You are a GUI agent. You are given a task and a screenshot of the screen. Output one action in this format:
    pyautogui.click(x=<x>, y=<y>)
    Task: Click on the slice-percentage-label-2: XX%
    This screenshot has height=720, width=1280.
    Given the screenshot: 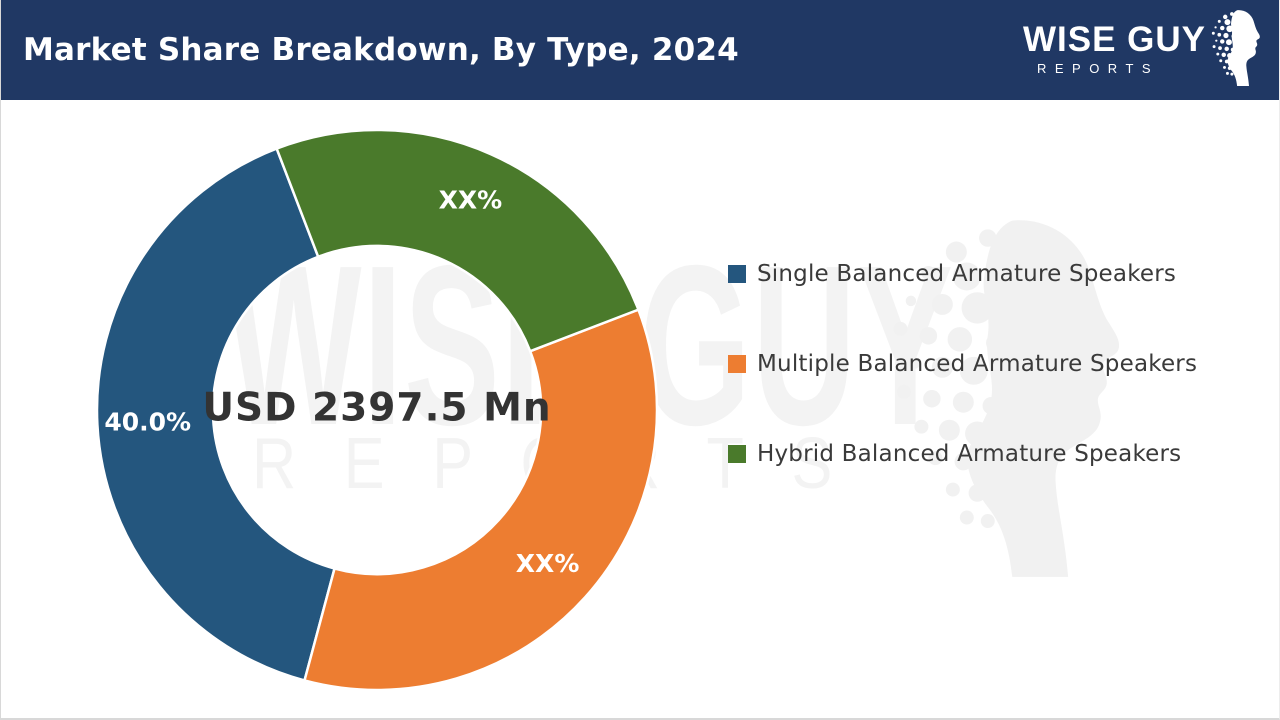 What is the action you would take?
    pyautogui.click(x=548, y=563)
    